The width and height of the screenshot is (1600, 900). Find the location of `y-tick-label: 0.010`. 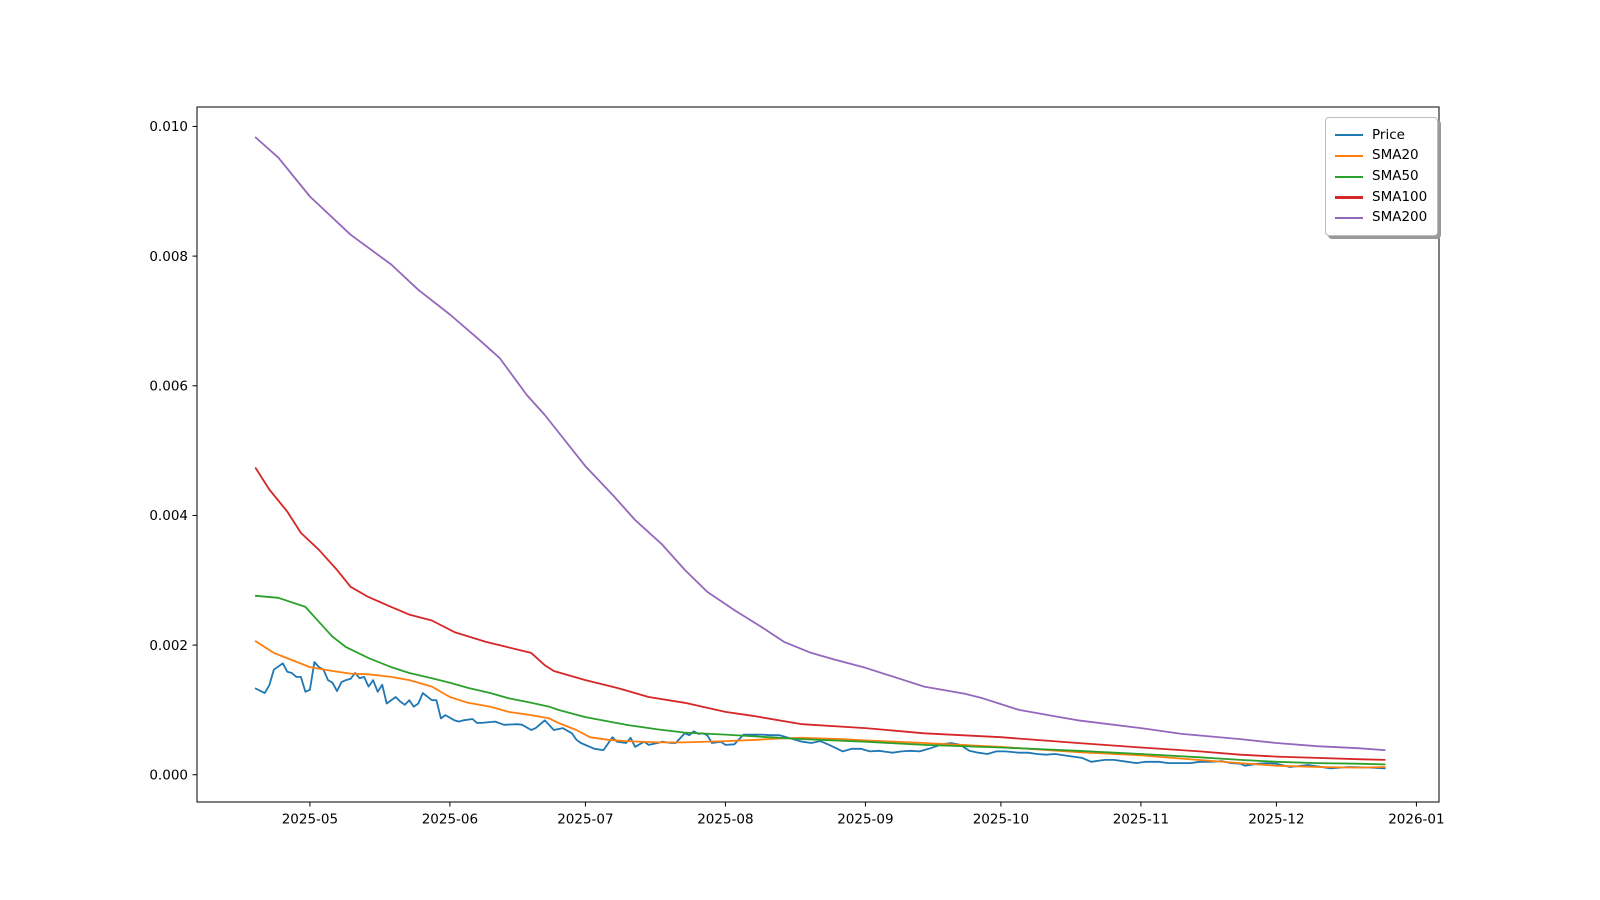

y-tick-label: 0.010 is located at coordinates (168, 127).